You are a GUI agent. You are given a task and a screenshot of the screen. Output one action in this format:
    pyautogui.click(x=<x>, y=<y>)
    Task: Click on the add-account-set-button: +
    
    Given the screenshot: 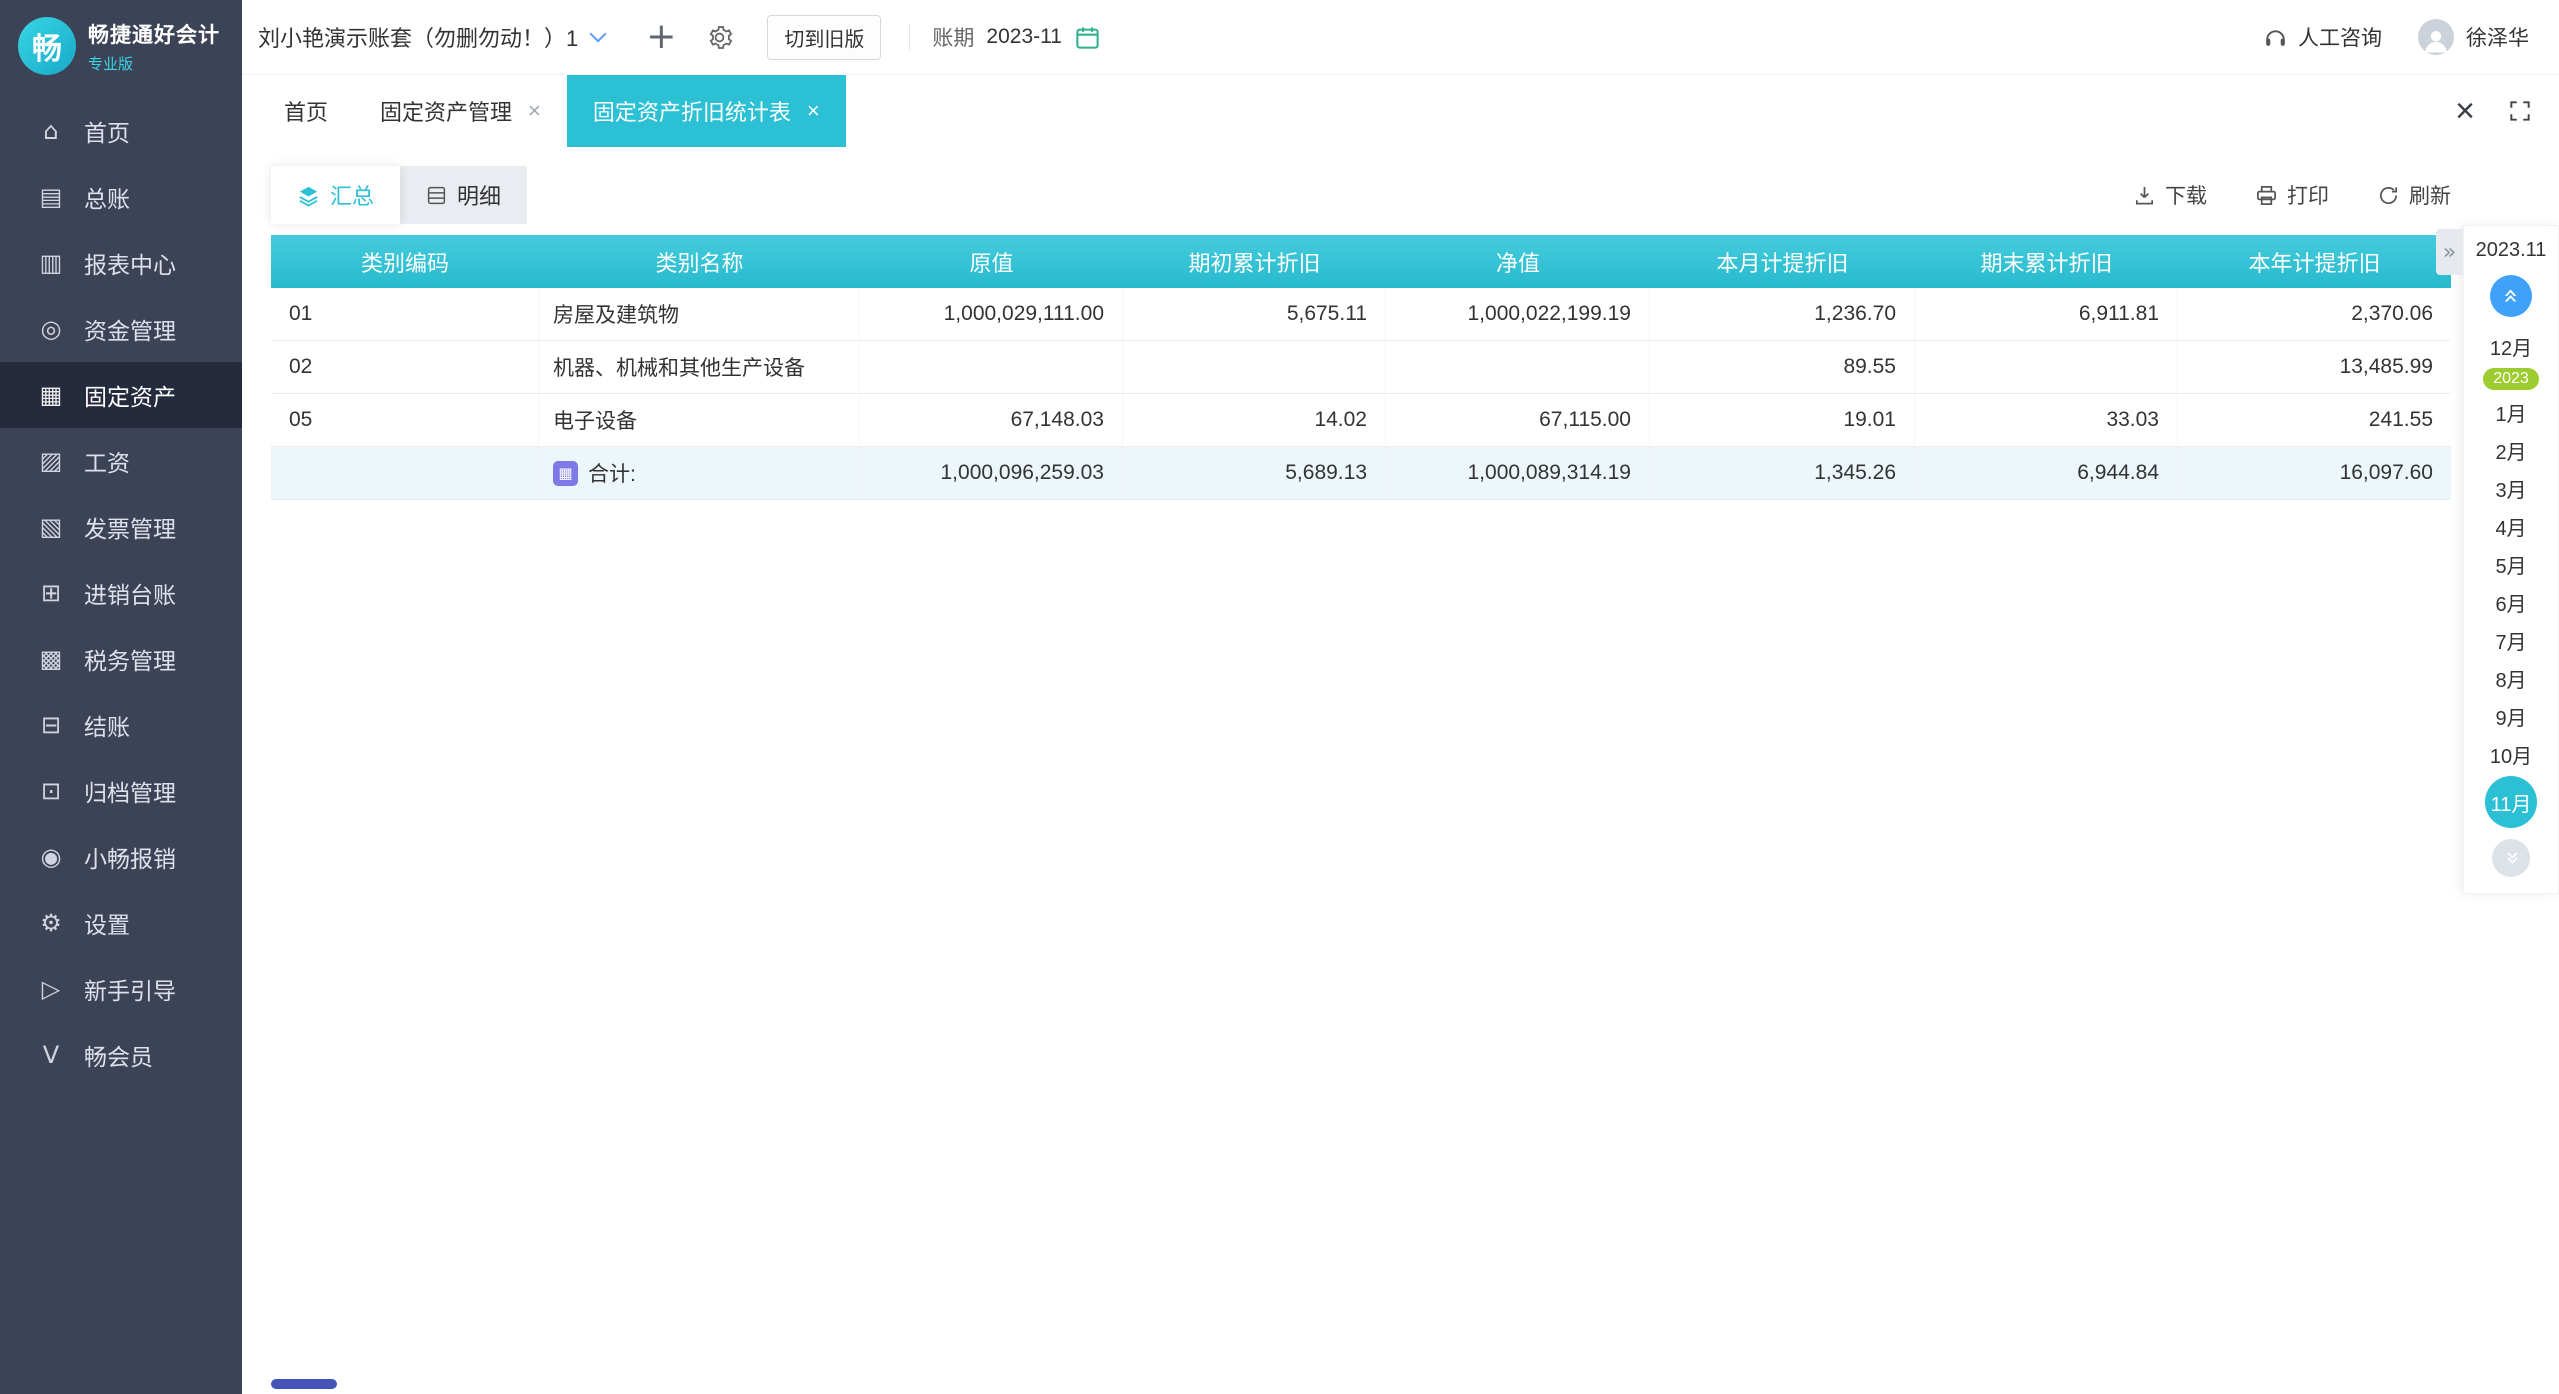 What is the action you would take?
    pyautogui.click(x=661, y=36)
    